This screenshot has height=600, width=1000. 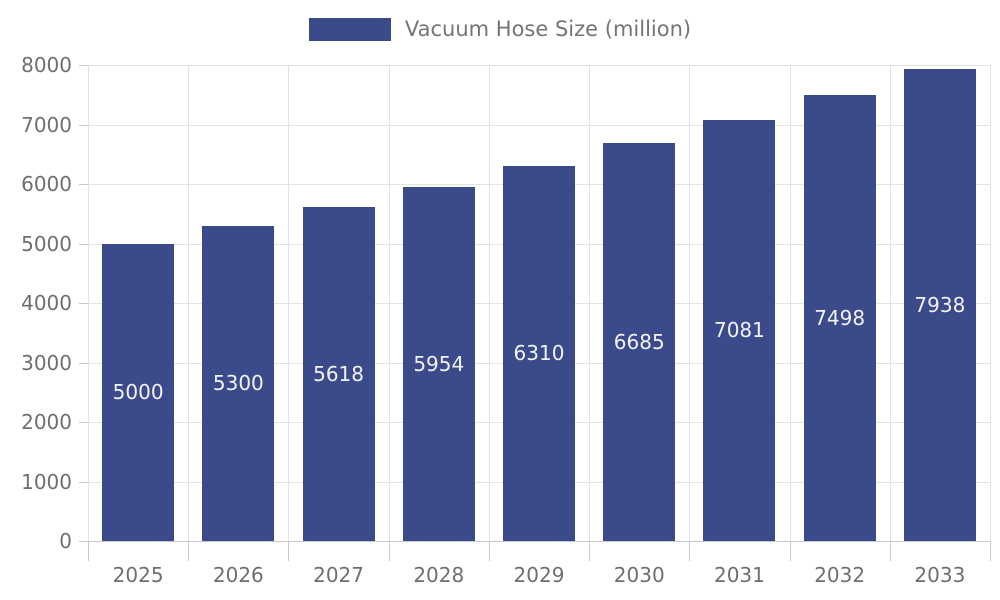 What do you see at coordinates (46, 303) in the screenshot?
I see `y-axis-label: 4000` at bounding box center [46, 303].